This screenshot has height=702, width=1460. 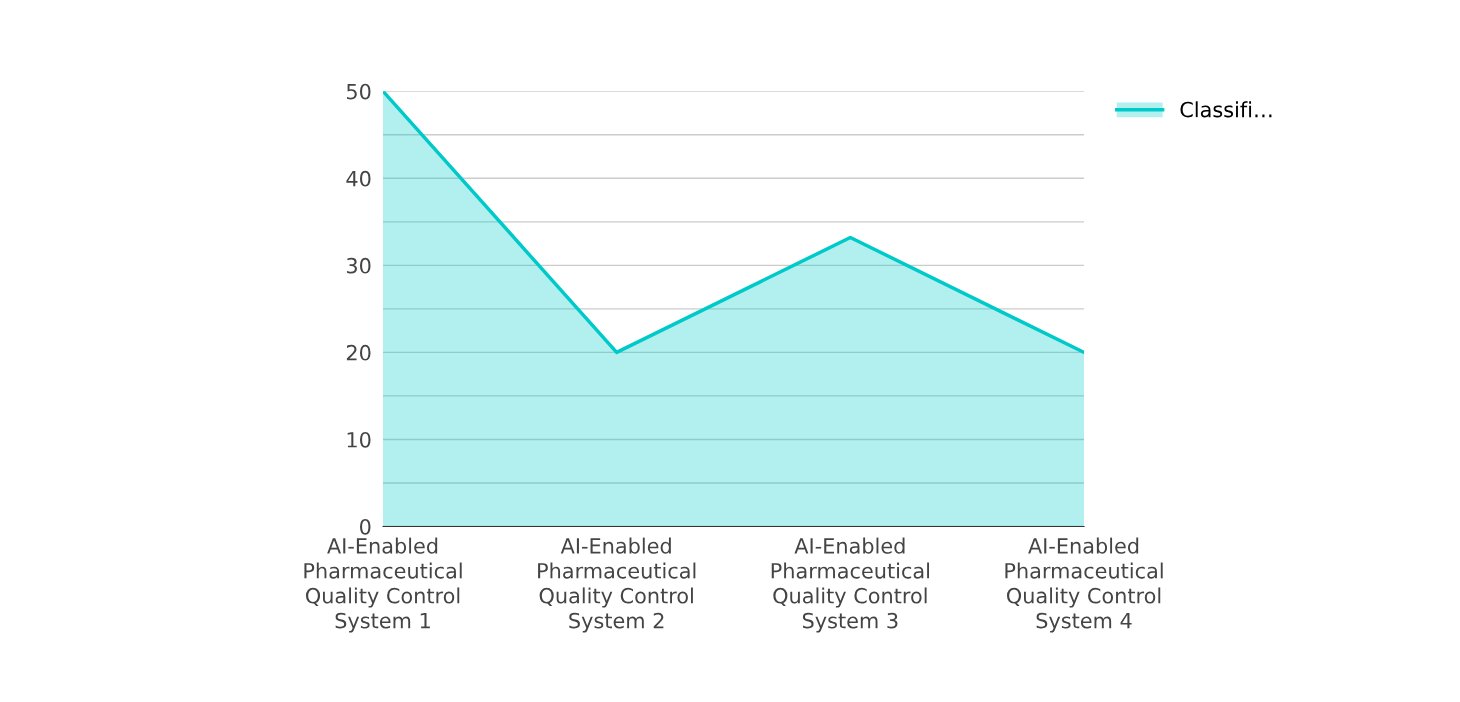 I want to click on y-tick-label: 50, so click(x=358, y=91).